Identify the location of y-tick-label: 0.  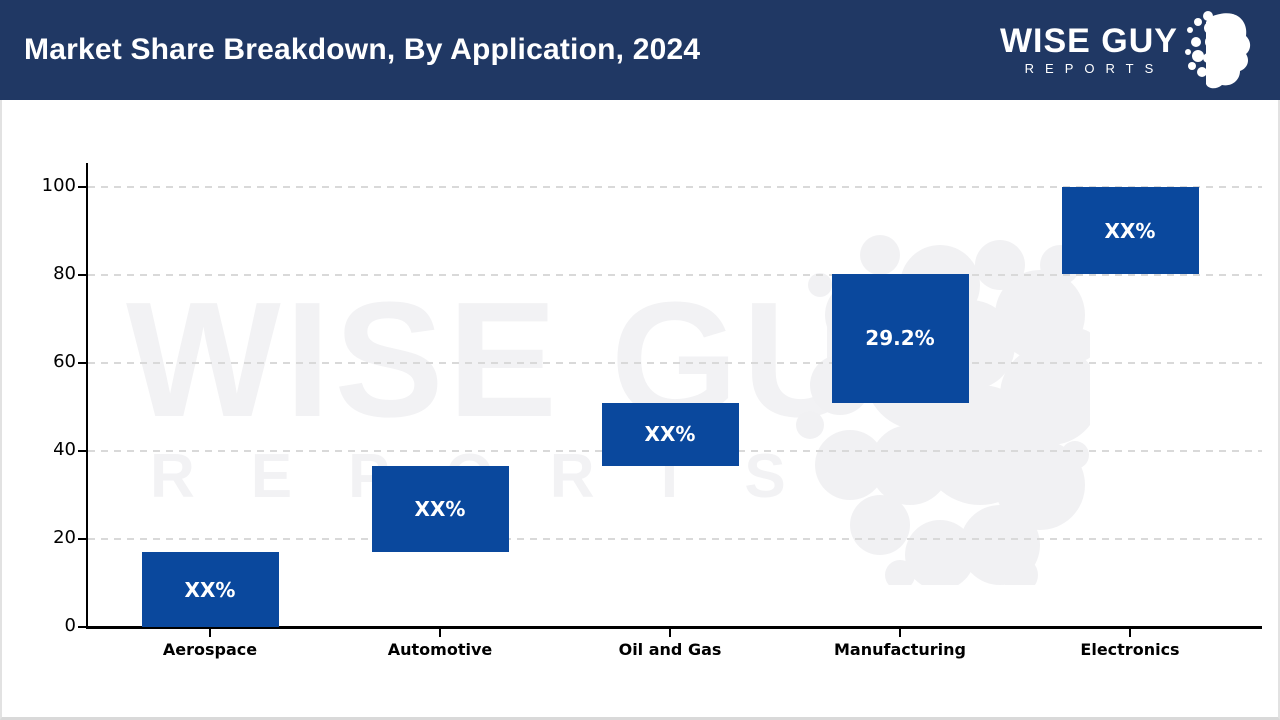
(70, 625).